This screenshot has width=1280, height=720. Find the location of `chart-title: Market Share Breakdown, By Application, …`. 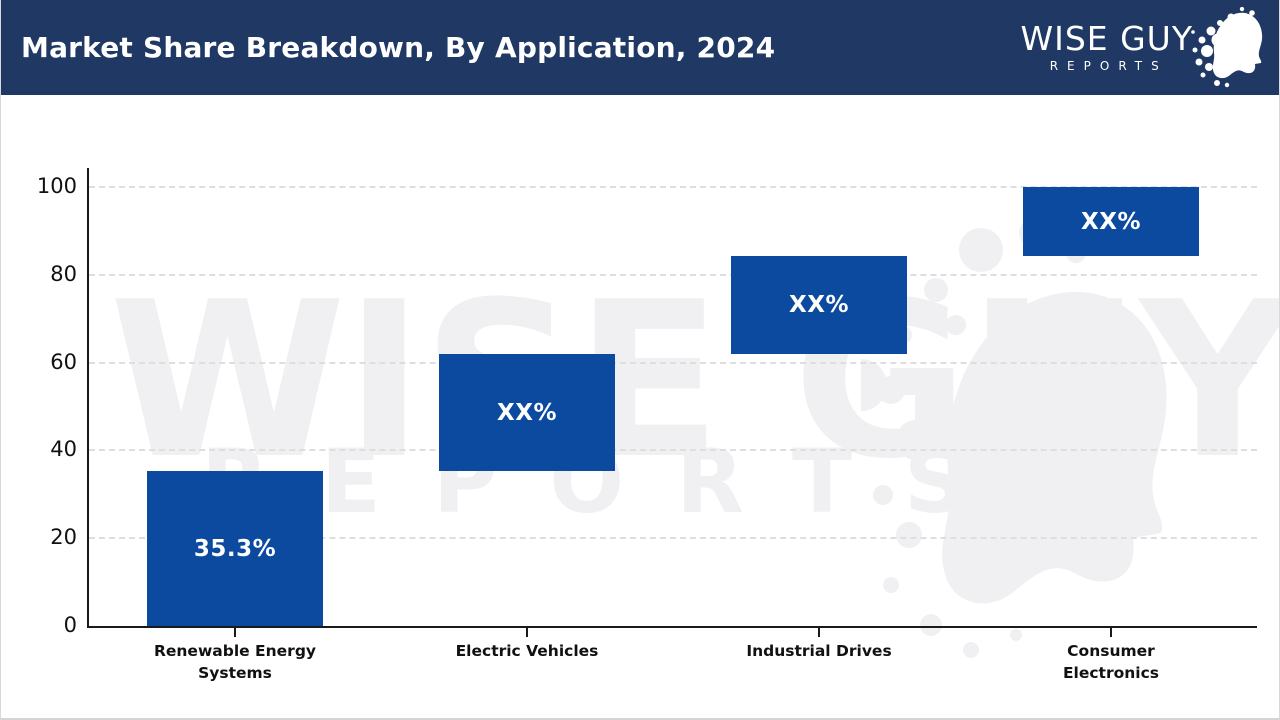

chart-title: Market Share Breakdown, By Application, … is located at coordinates (398, 47).